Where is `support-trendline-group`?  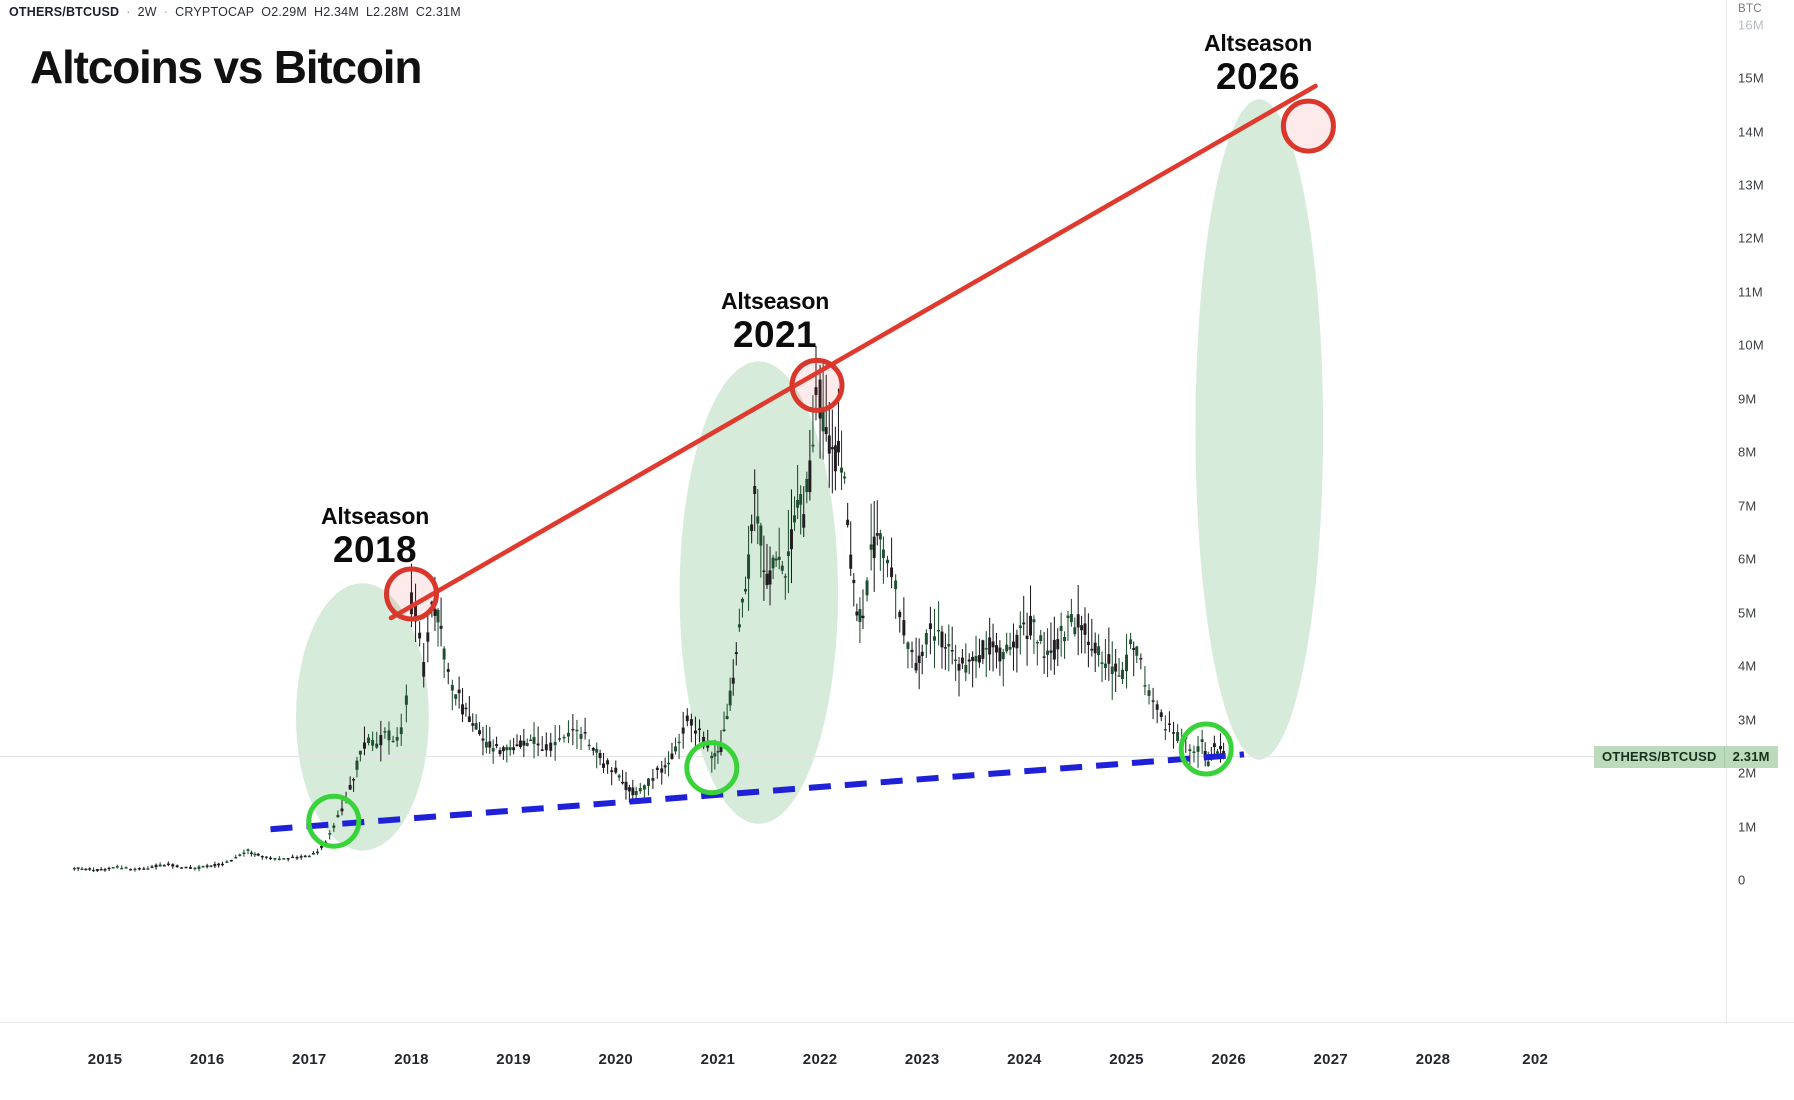
support-trendline-group is located at coordinates (757, 792).